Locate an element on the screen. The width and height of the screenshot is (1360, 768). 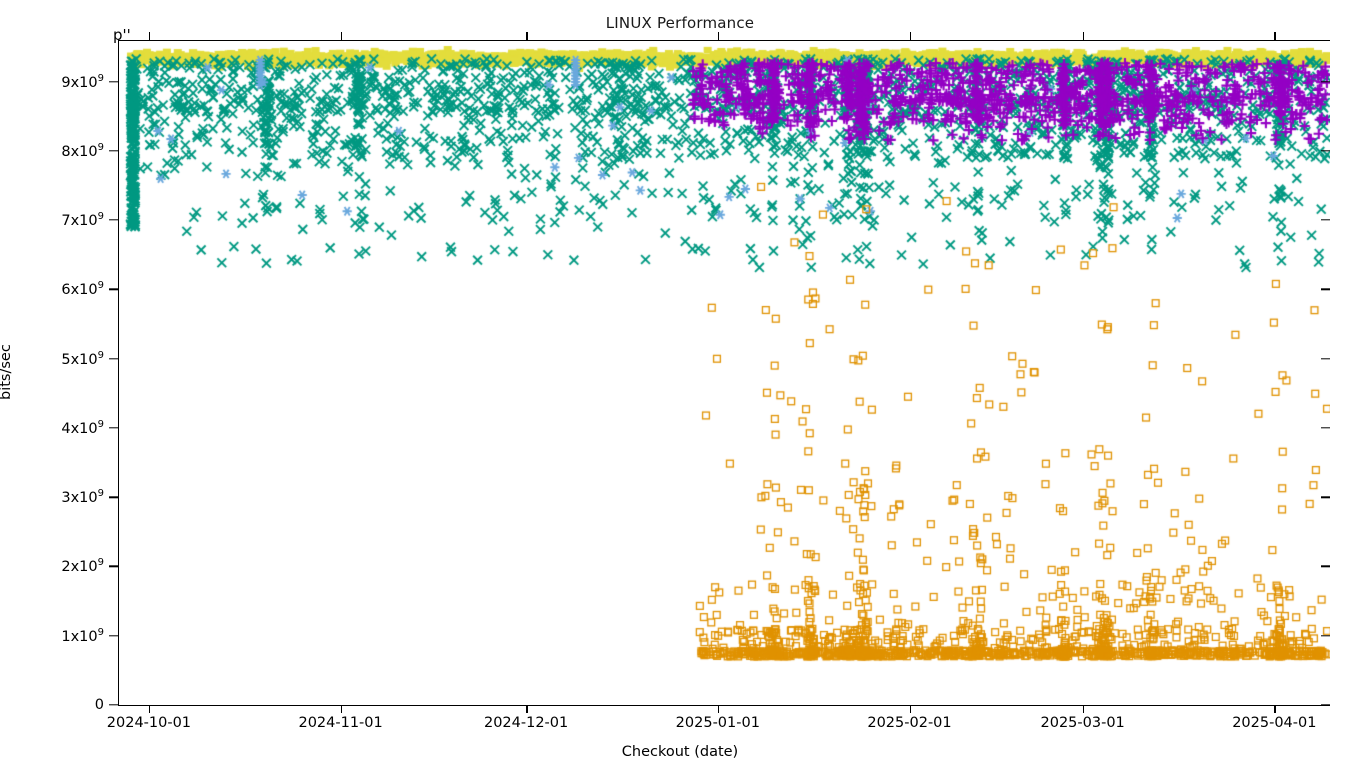
x-tick-label: 2025-02-01 is located at coordinates (909, 723).